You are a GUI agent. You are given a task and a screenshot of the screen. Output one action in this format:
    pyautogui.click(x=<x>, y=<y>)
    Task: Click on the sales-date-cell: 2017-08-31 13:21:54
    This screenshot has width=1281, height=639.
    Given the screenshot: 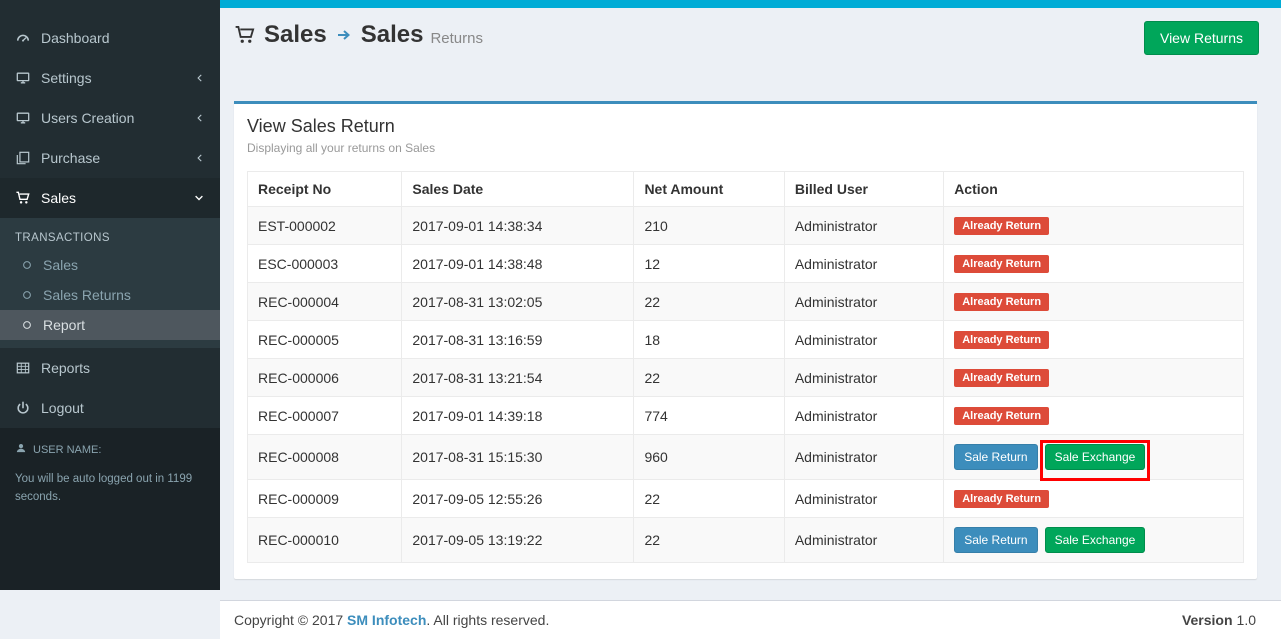 What is the action you would take?
    pyautogui.click(x=518, y=377)
    